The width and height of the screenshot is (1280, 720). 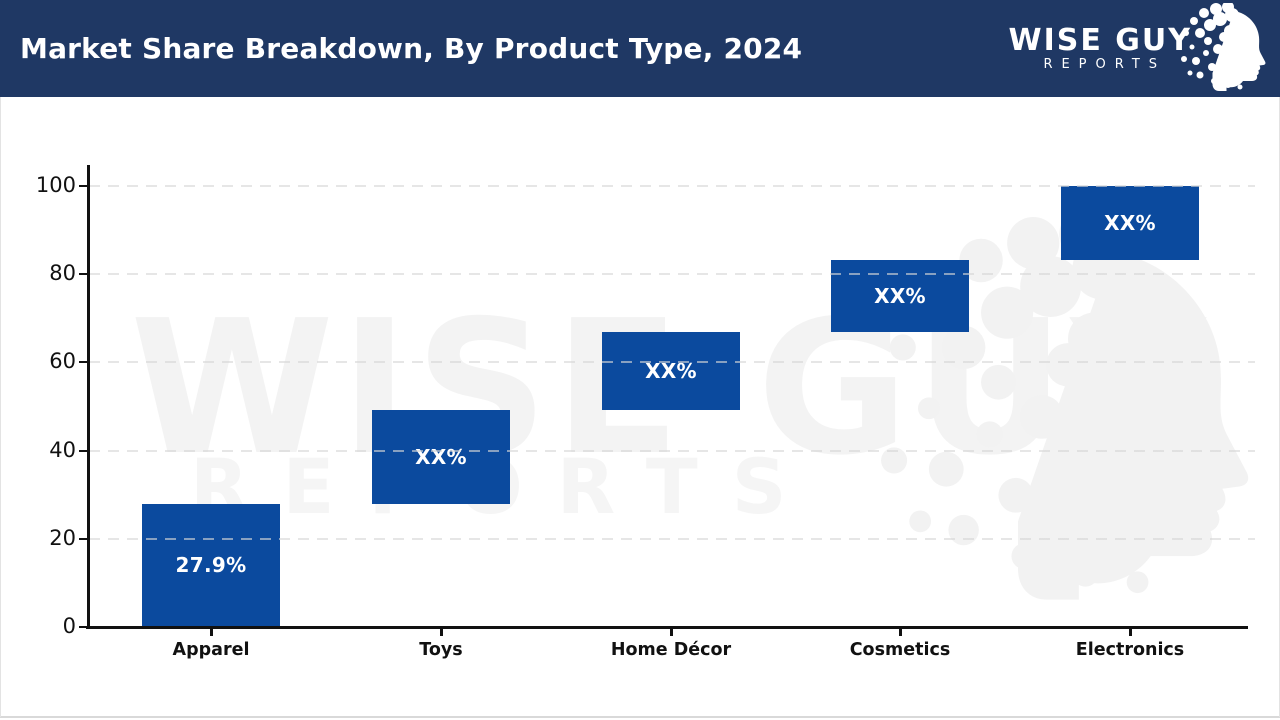 What do you see at coordinates (1130, 650) in the screenshot?
I see `x-category-label: Electronics` at bounding box center [1130, 650].